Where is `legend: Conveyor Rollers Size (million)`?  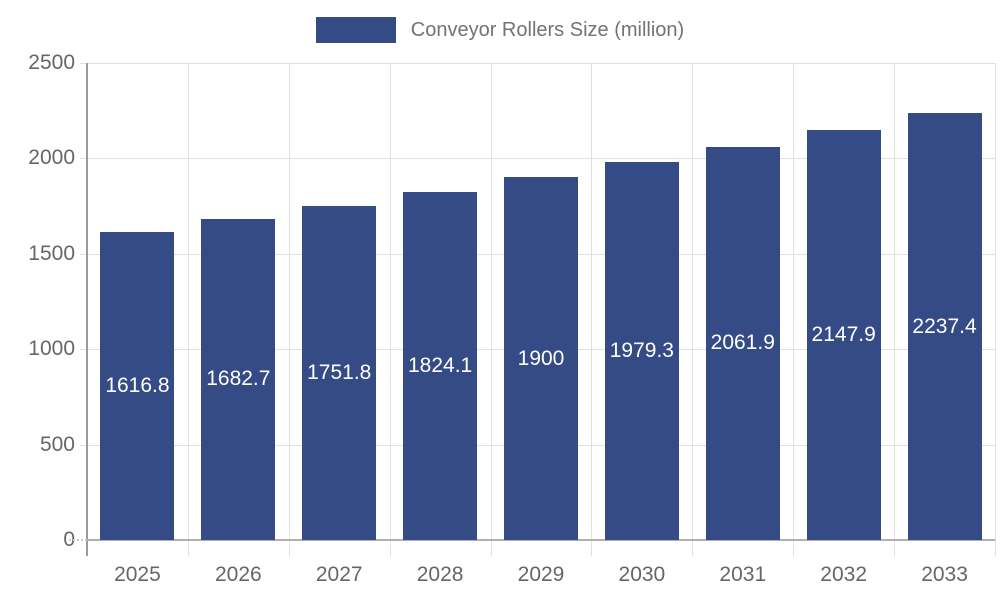
legend: Conveyor Rollers Size (million) is located at coordinates (500, 30).